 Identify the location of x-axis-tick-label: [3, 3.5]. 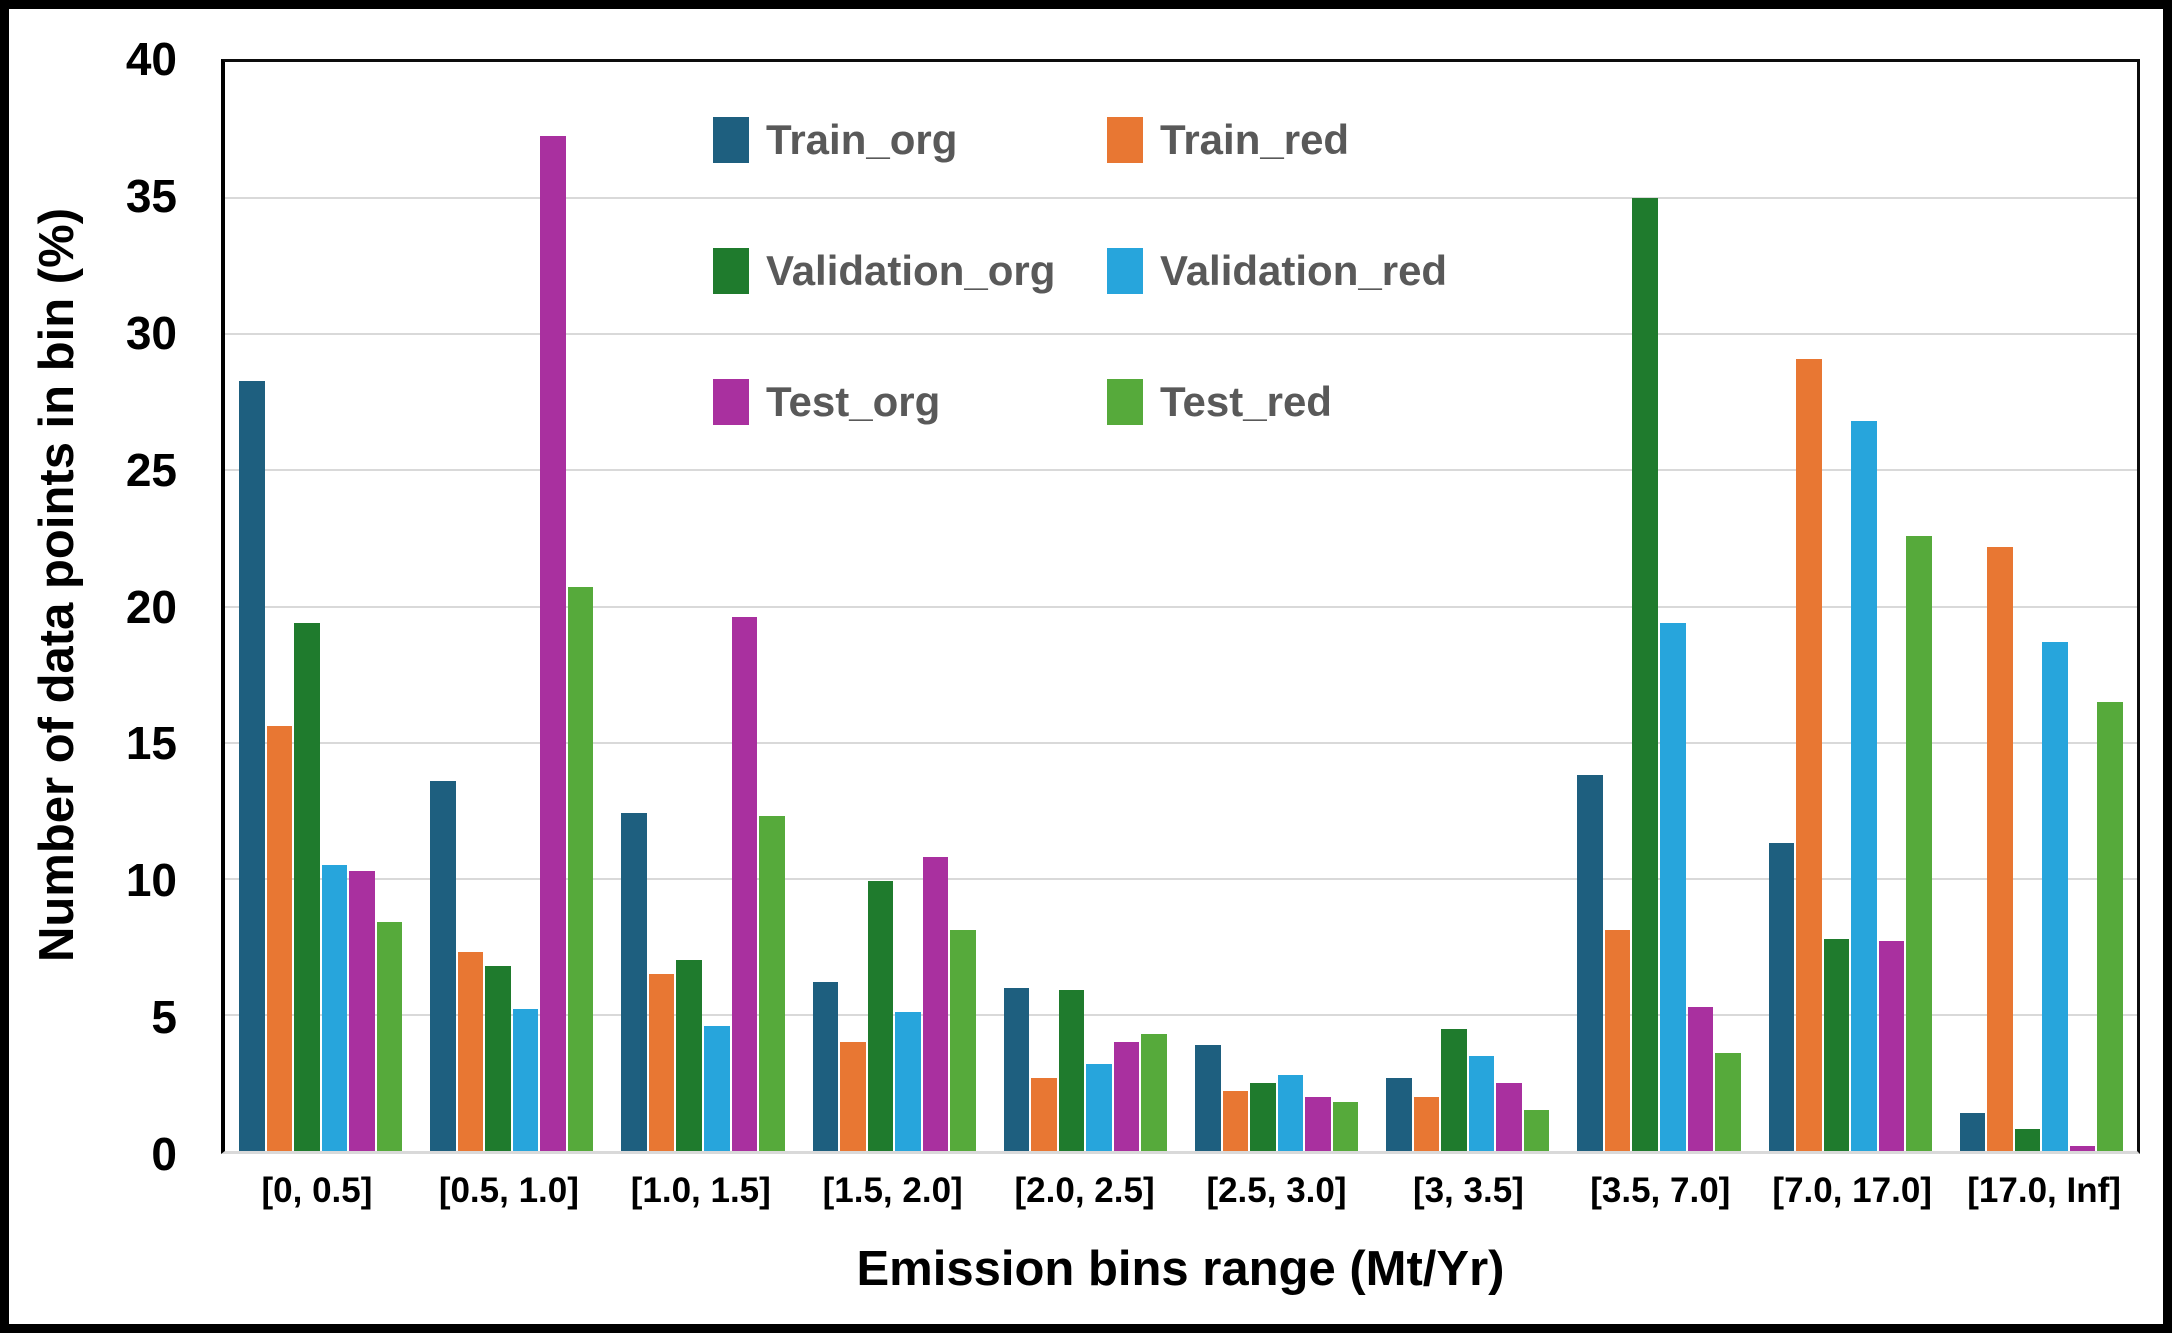
(1468, 1190).